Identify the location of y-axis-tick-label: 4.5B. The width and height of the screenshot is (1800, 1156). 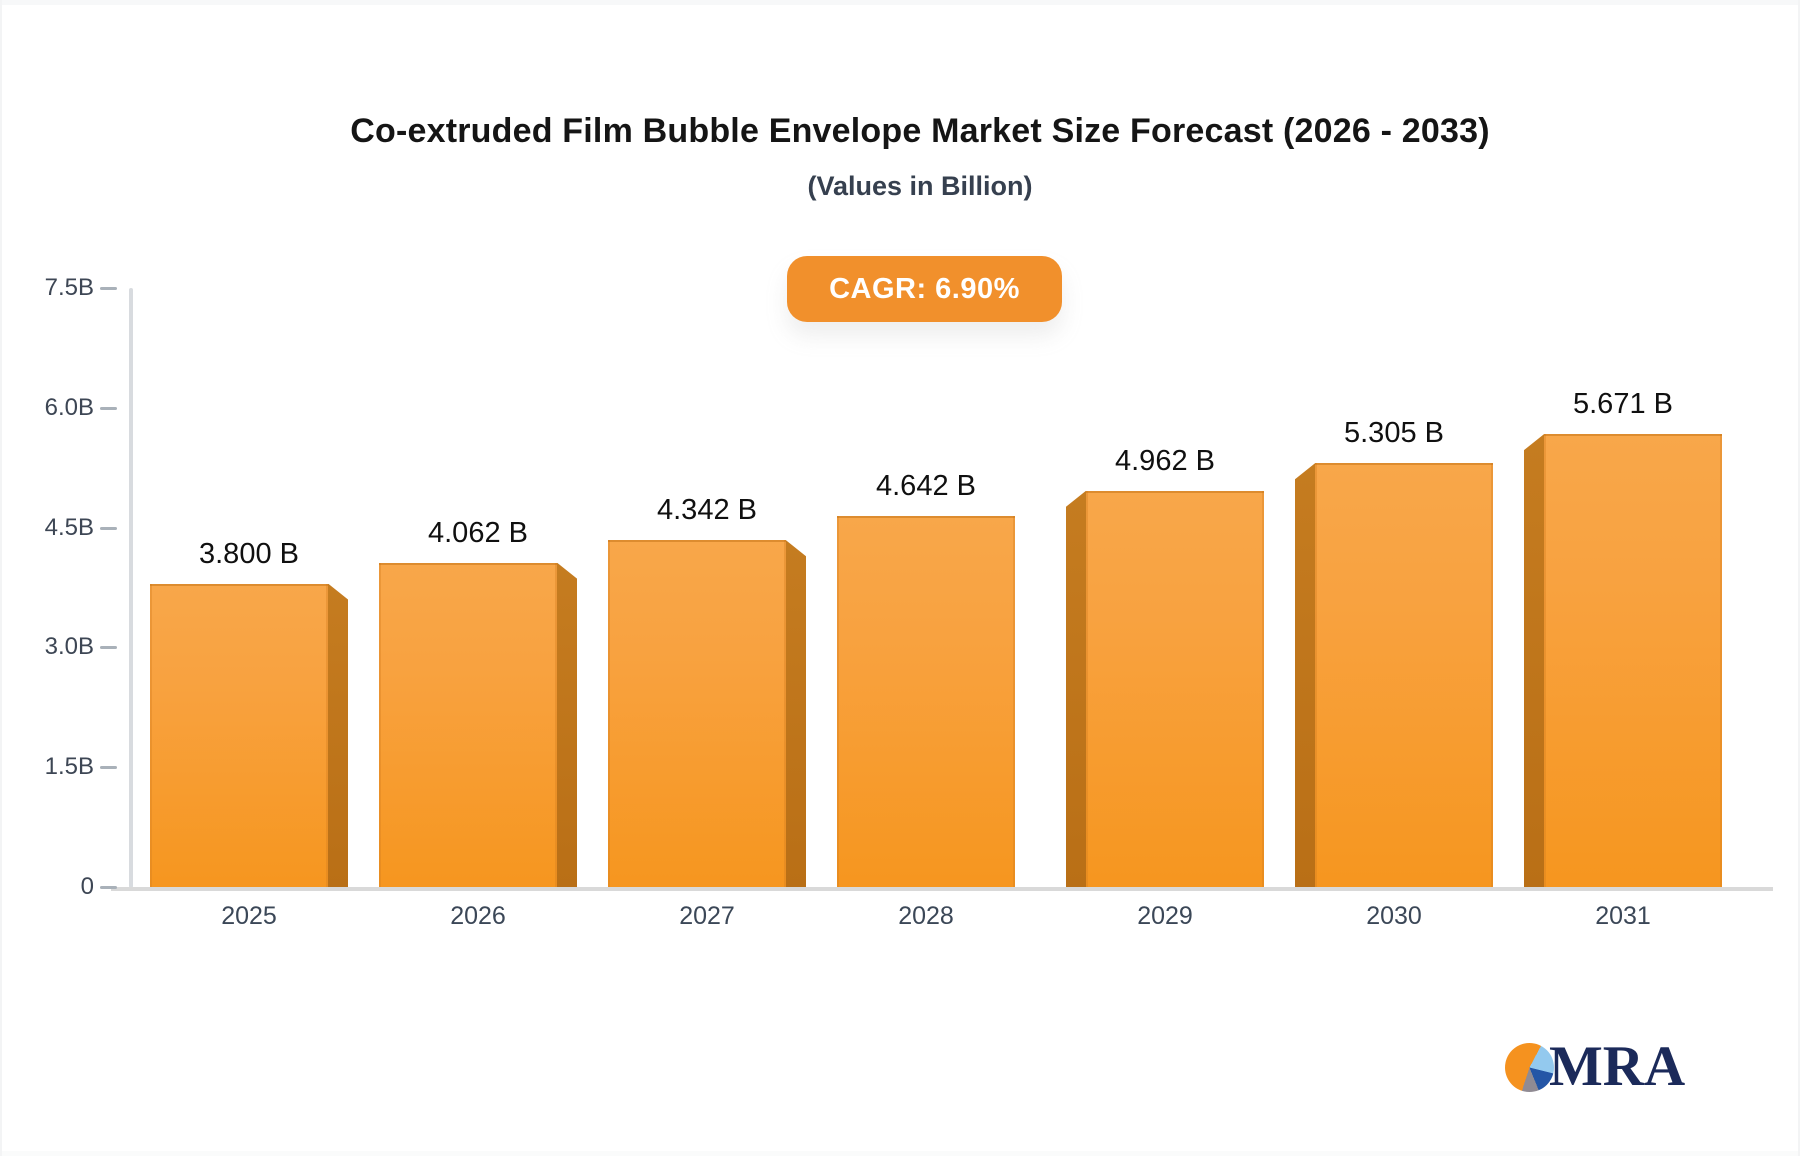
(69, 527).